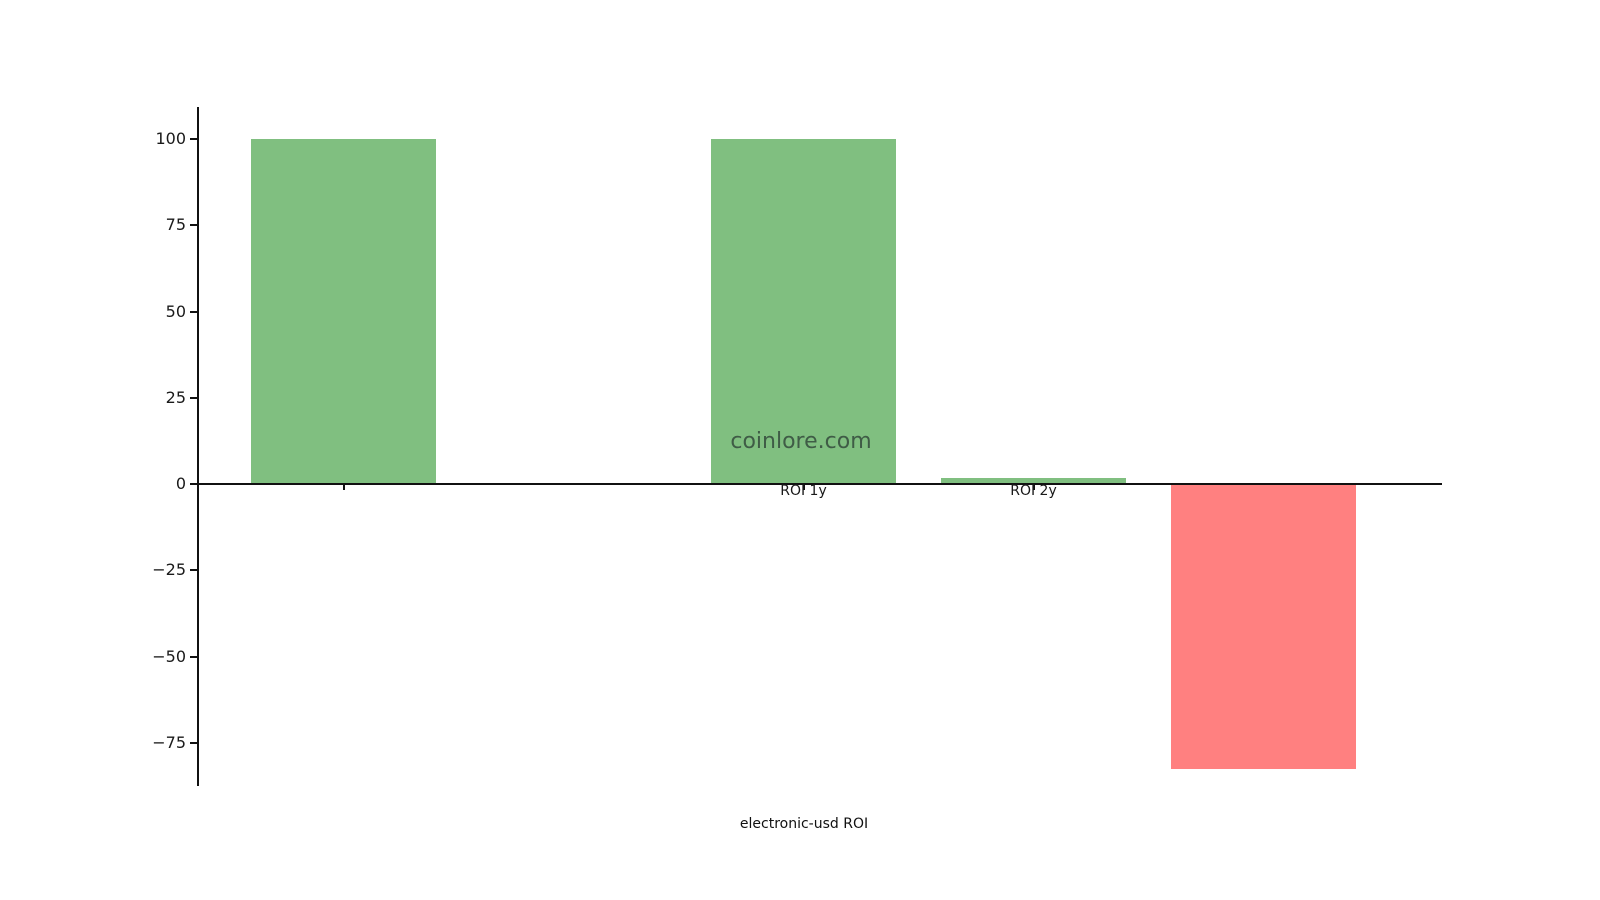 The width and height of the screenshot is (1600, 900). I want to click on x-axis-zero-line, so click(819, 484).